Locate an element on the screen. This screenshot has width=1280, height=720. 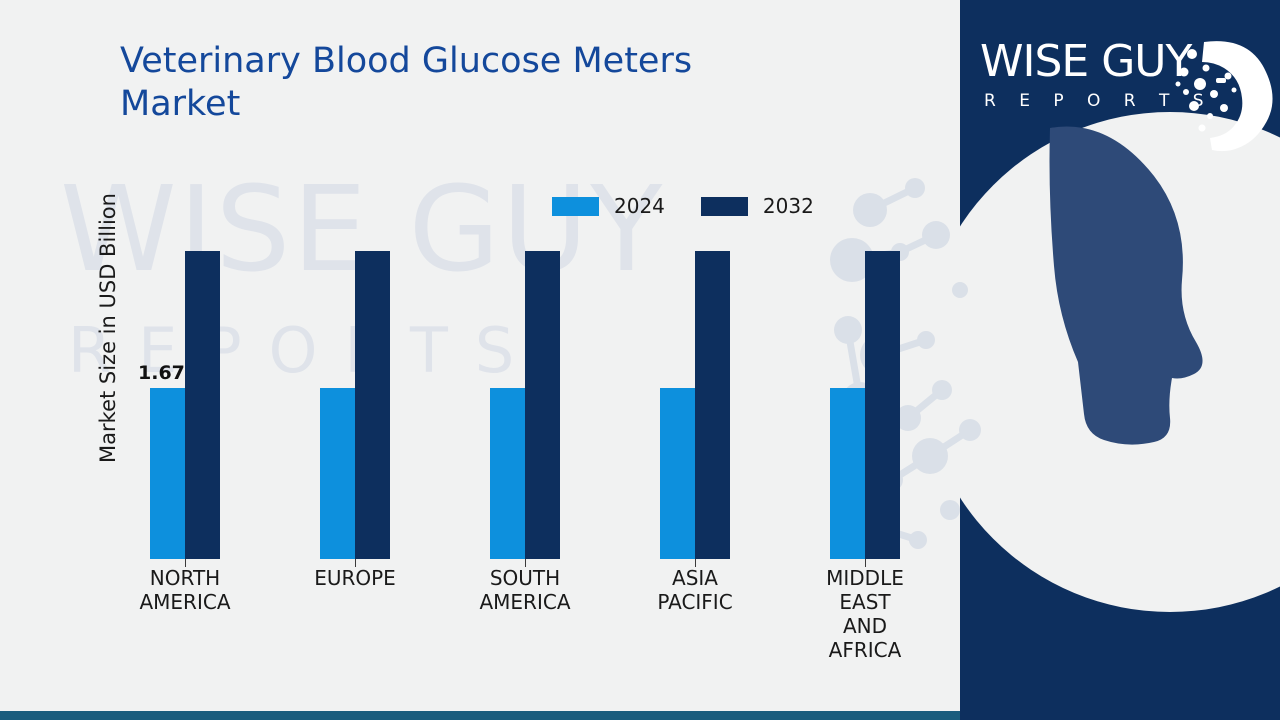
bar-2024: 1.67 is located at coordinates (161, 460).